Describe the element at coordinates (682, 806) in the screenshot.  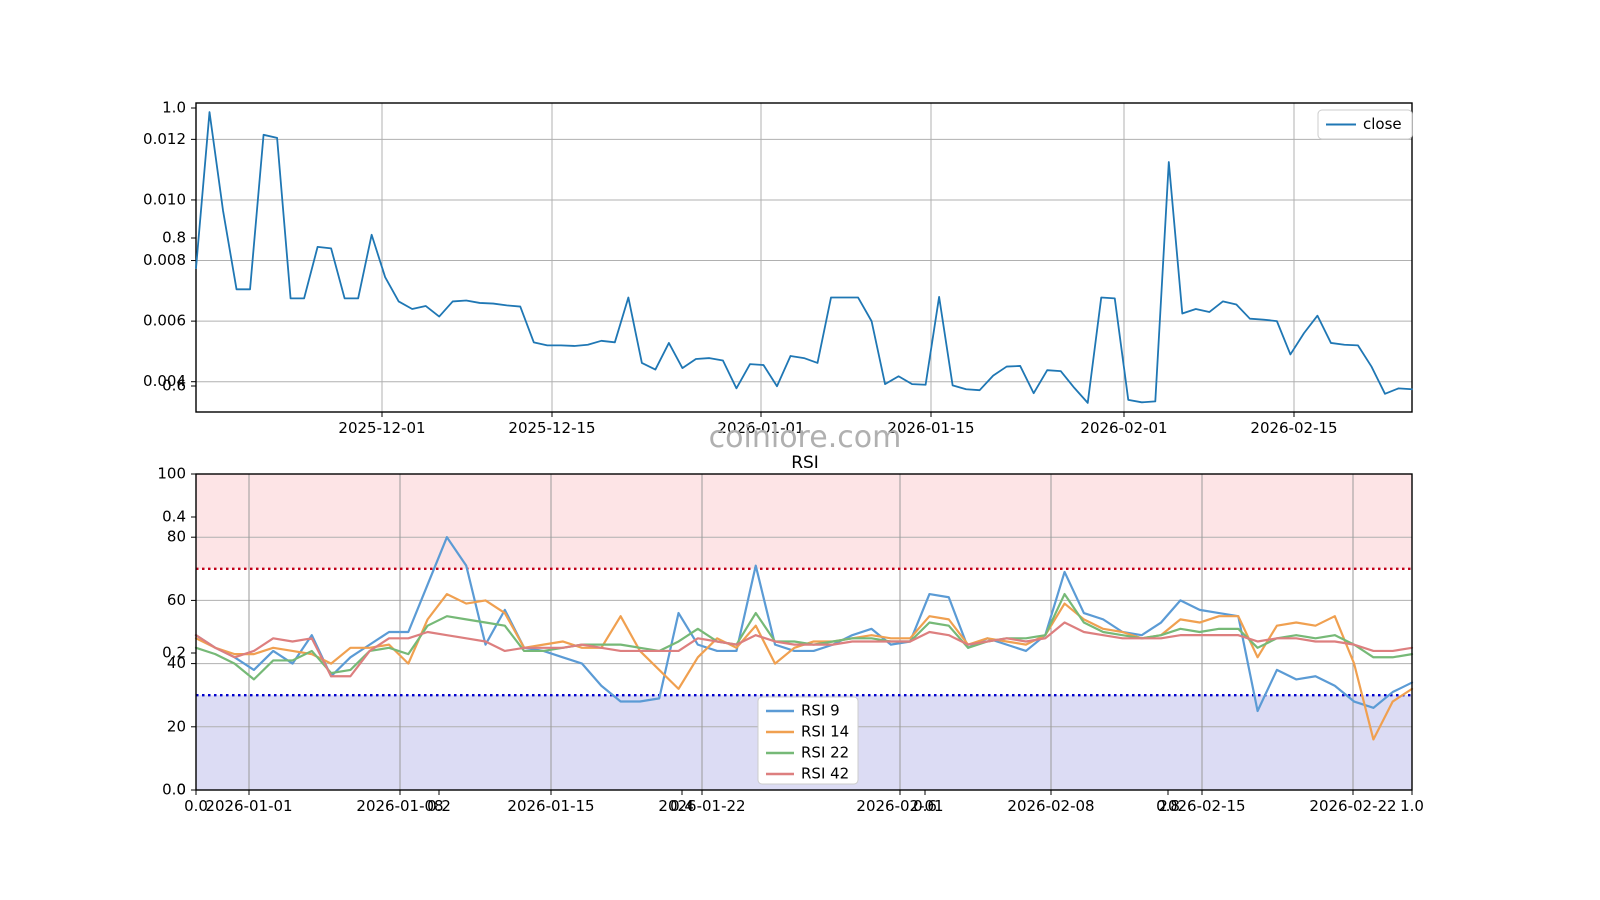
I see `rsi-xtick-secondary-label: 0.4` at that location.